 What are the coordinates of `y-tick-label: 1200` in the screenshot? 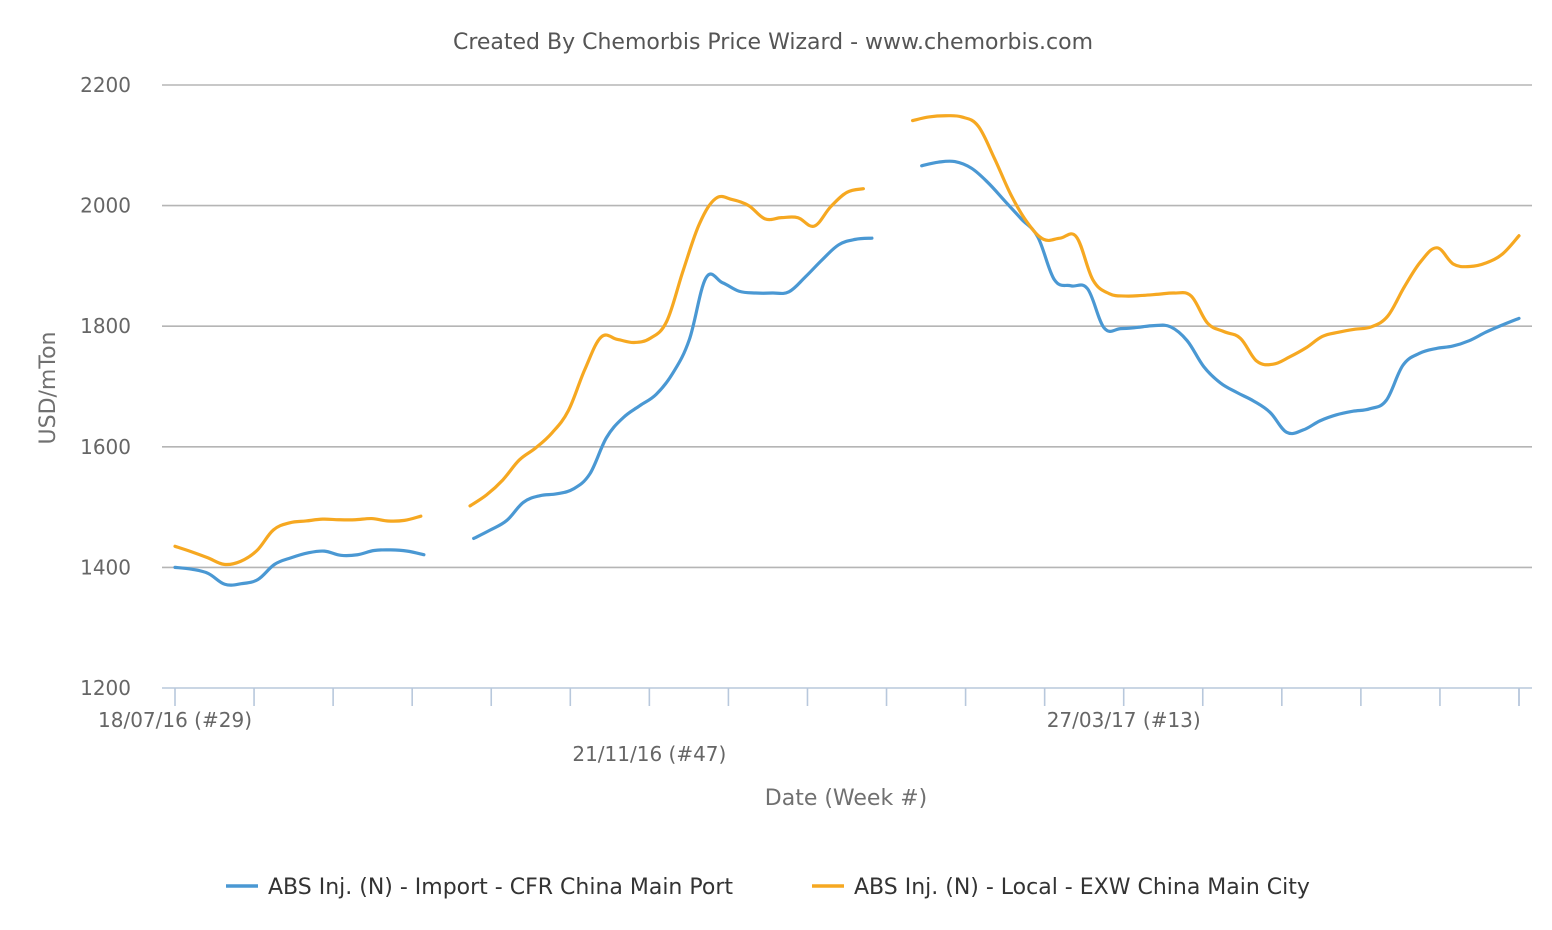 It's located at (105, 688).